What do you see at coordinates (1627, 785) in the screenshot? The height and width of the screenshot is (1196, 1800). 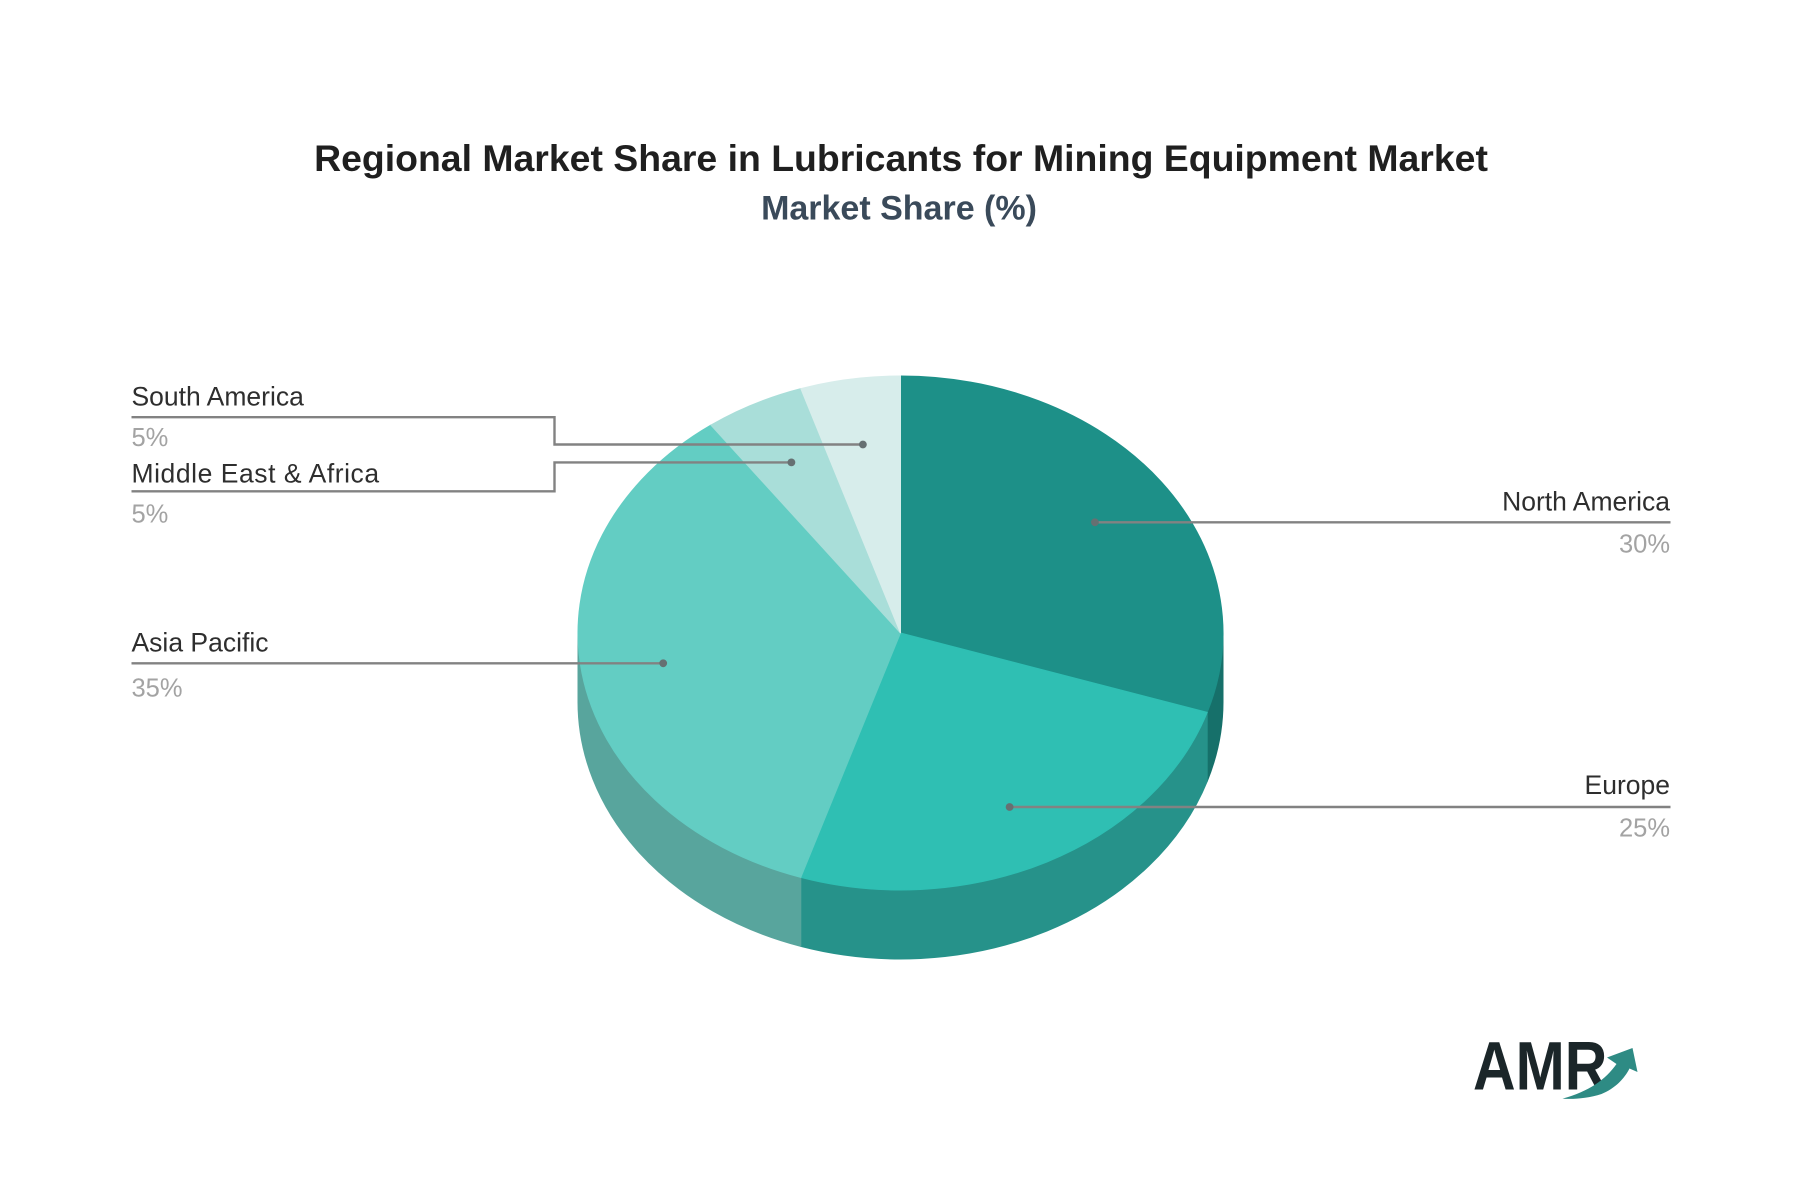 I see `svg-text: Europe` at bounding box center [1627, 785].